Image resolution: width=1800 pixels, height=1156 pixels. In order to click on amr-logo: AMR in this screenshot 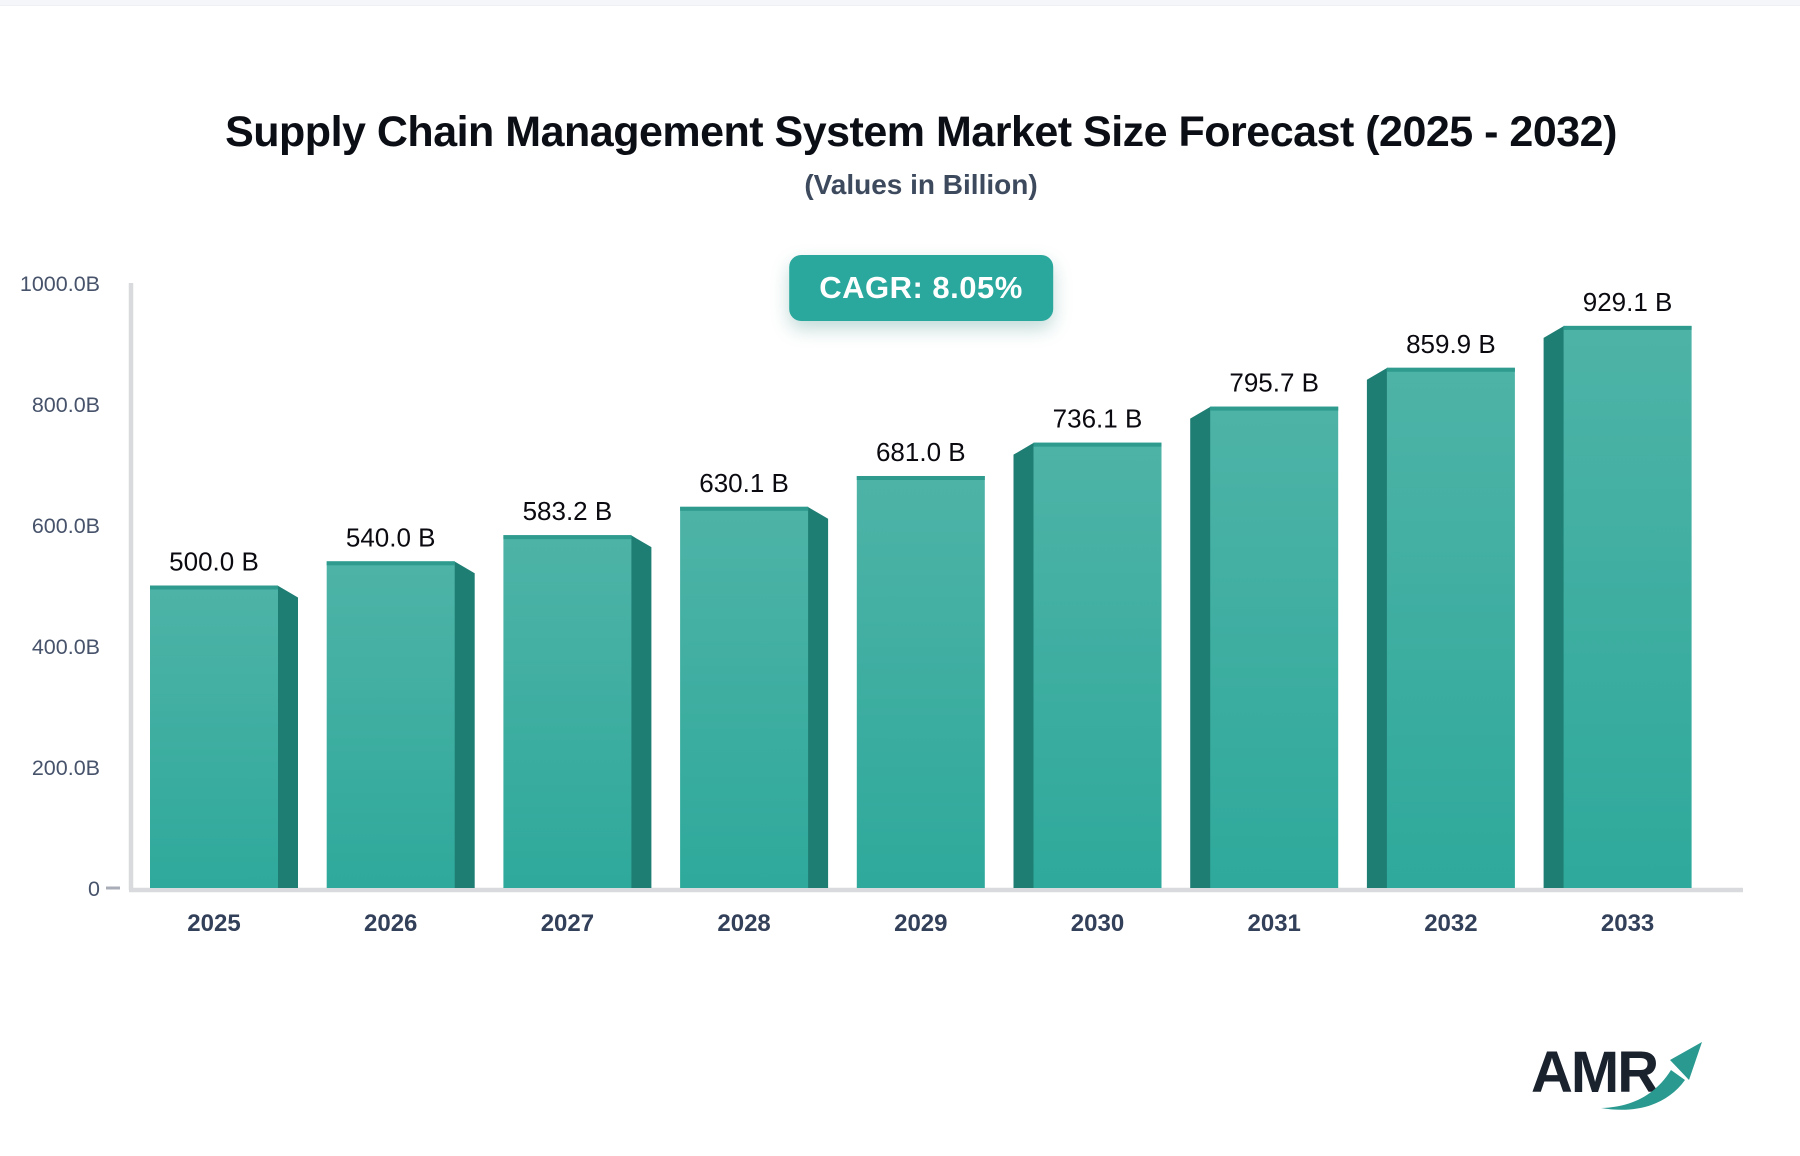, I will do `click(1616, 1075)`.